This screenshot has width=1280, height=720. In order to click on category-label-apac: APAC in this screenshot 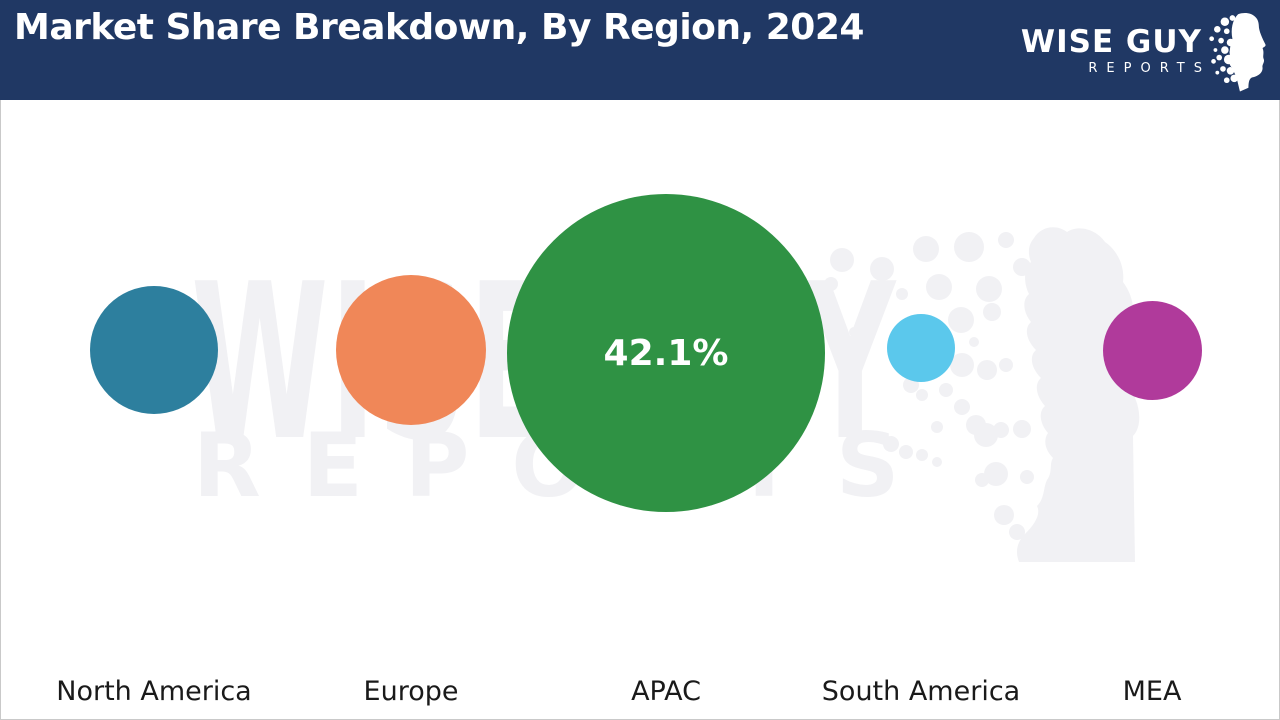, I will do `click(666, 691)`.